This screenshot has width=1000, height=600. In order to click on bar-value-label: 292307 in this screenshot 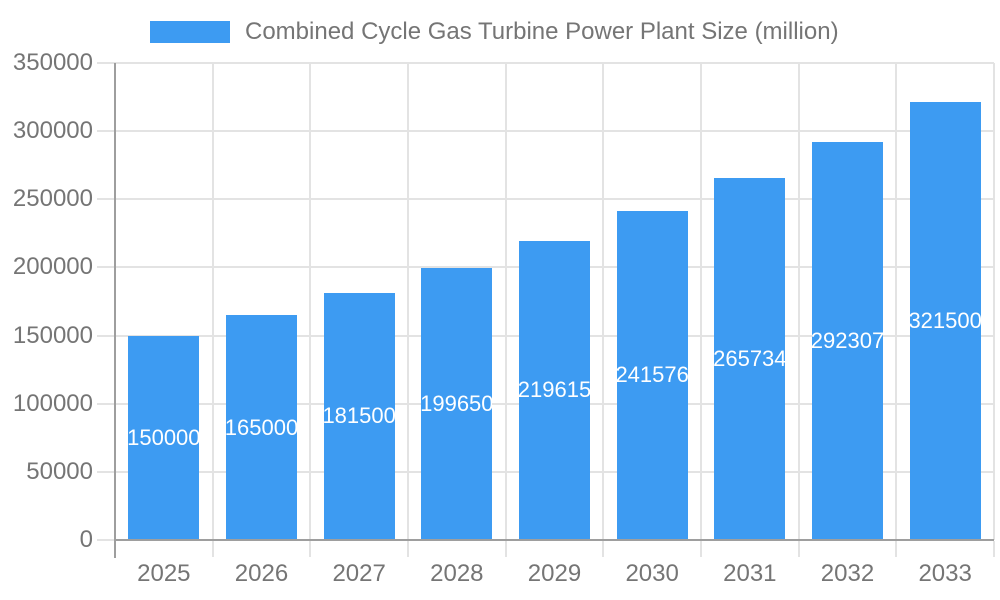, I will do `click(847, 340)`.